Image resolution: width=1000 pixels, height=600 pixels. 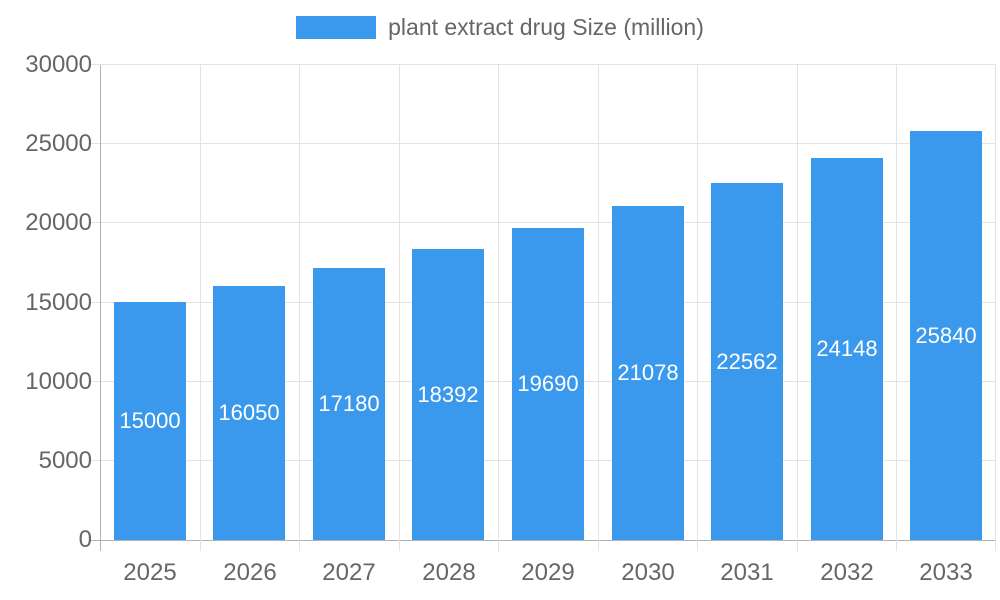 I want to click on bar-2029, so click(x=548, y=384).